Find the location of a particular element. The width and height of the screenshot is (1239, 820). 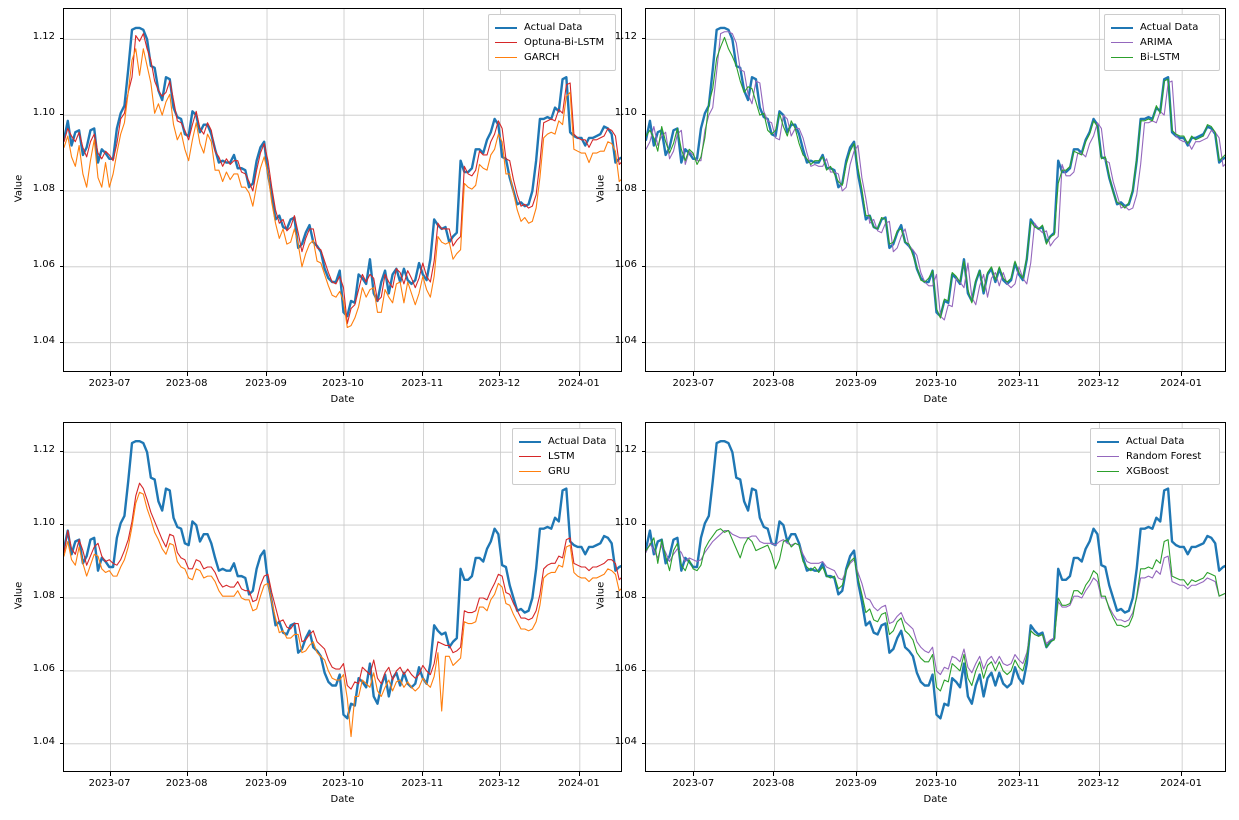

legend-top-right: Actual Data ARIMA Bi-LSTM is located at coordinates (1162, 42).